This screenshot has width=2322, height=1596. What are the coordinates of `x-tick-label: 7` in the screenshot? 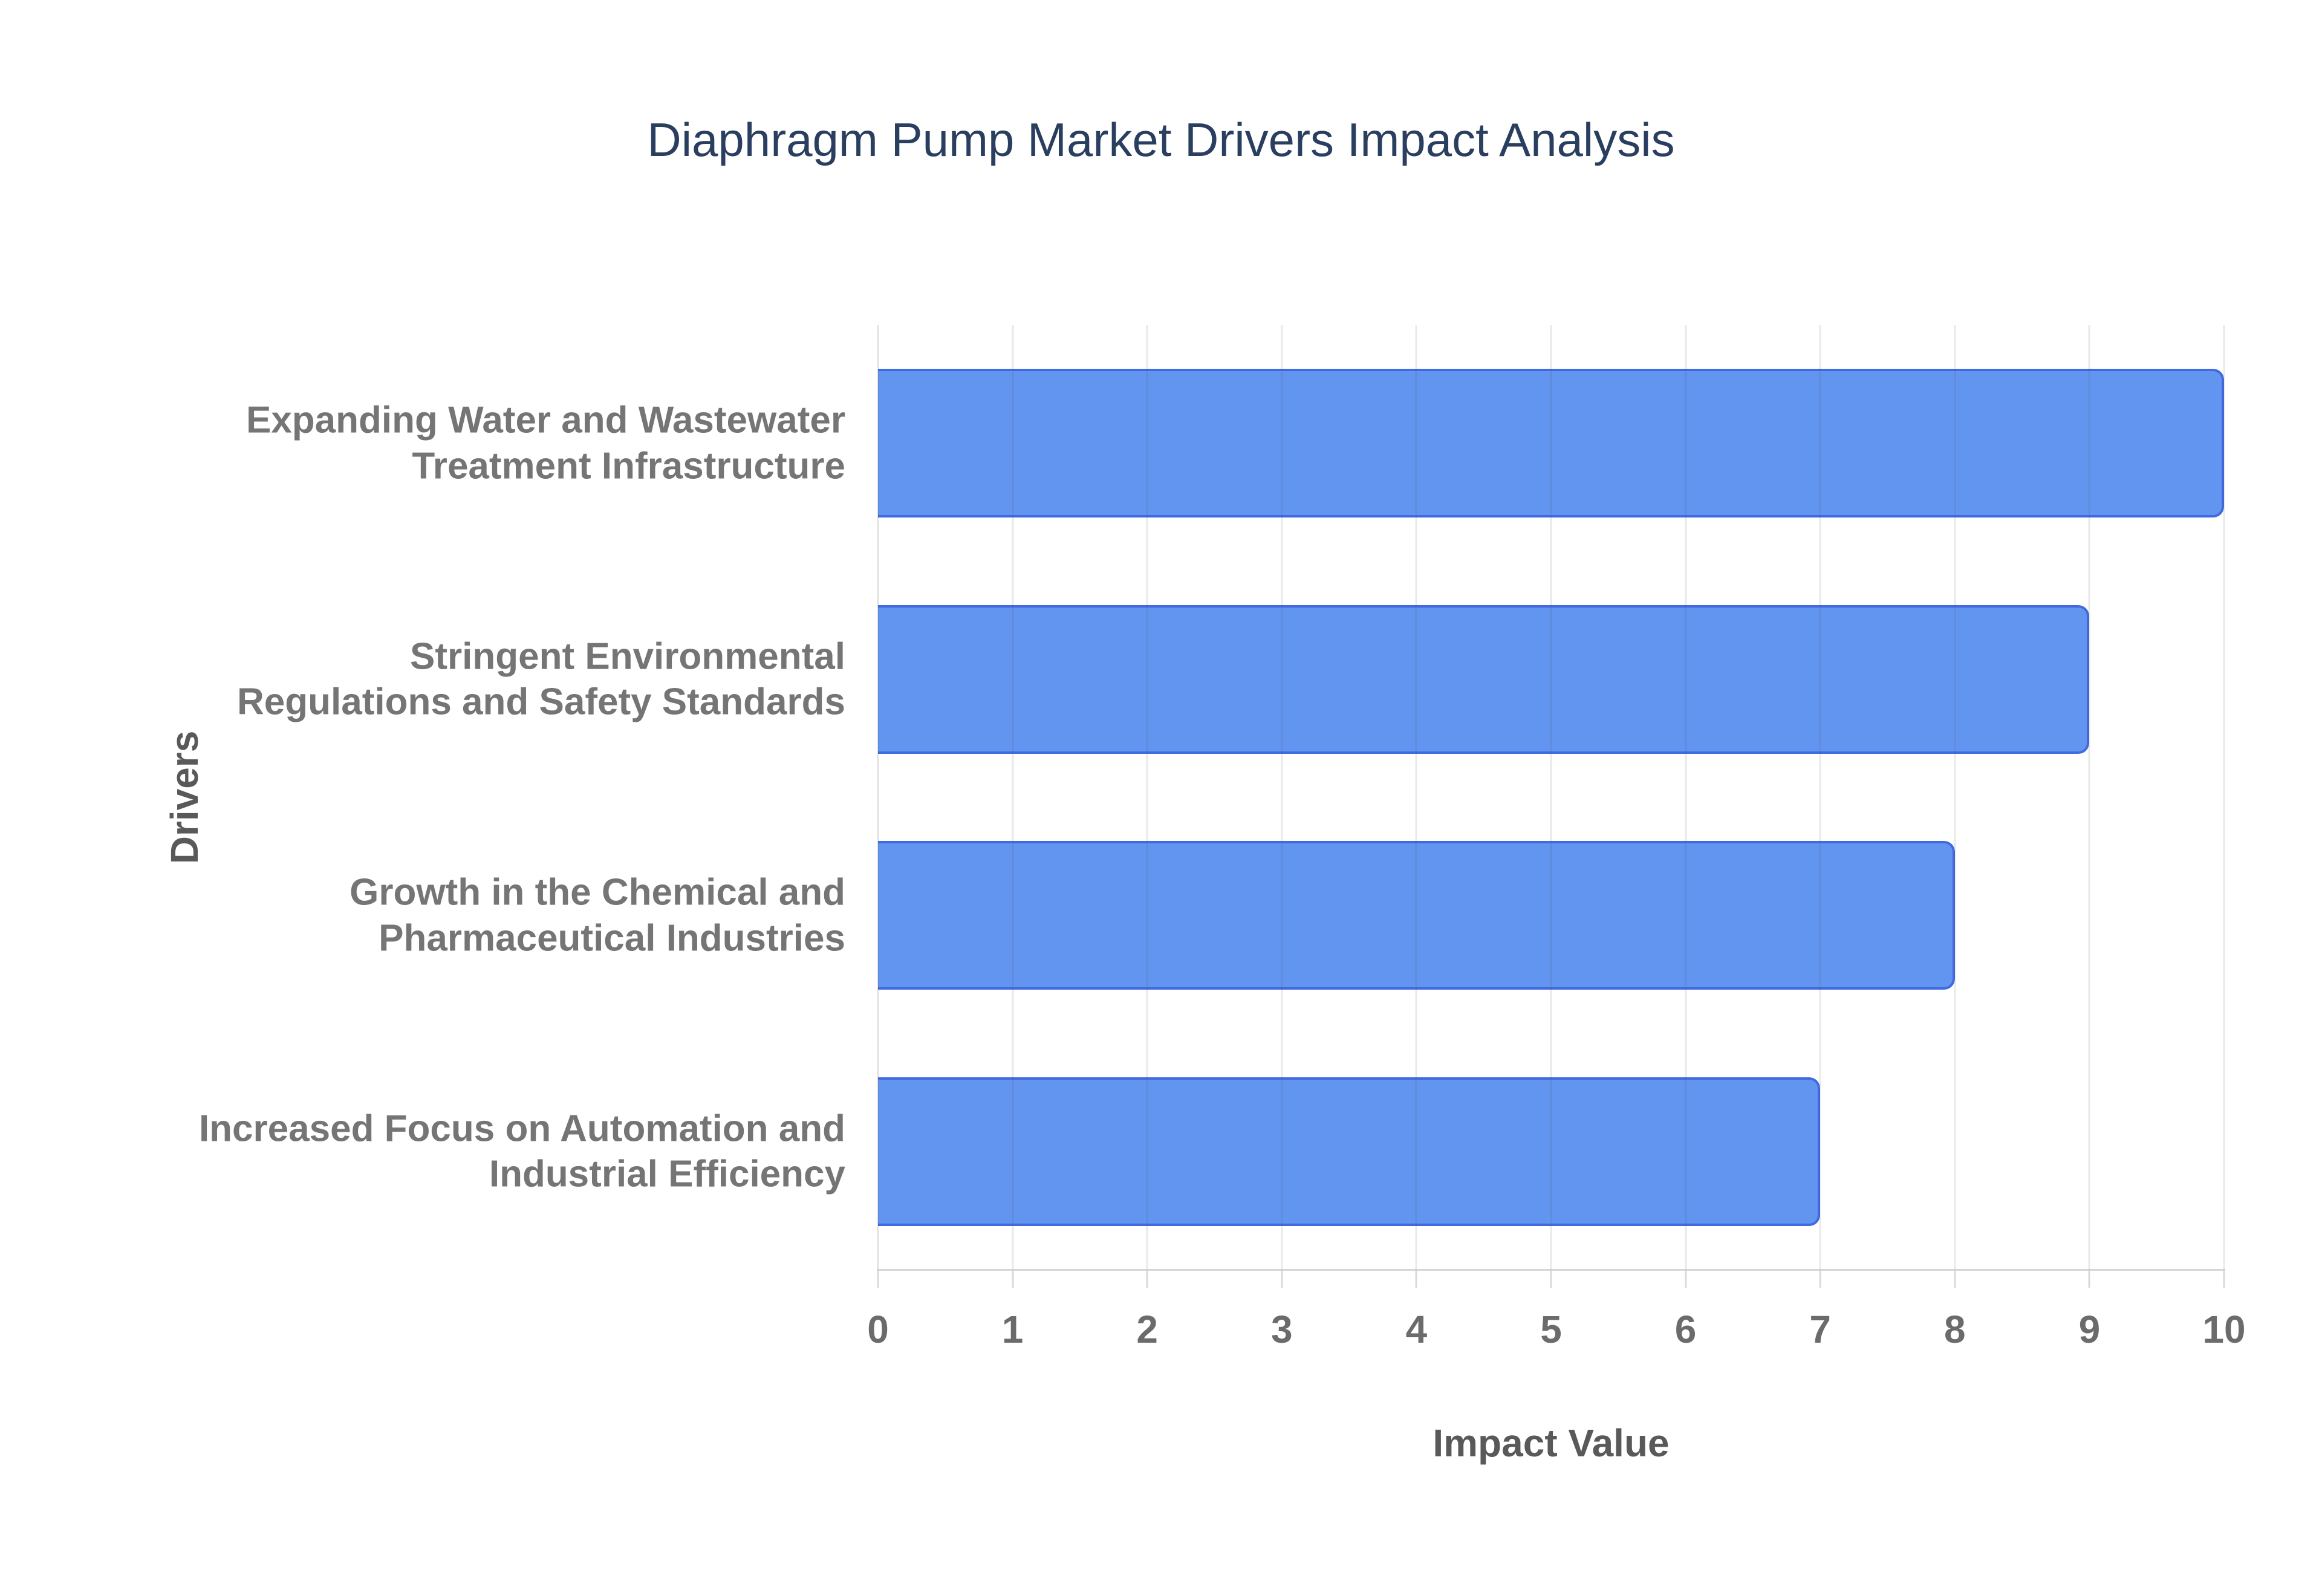 It's located at (1820, 1329).